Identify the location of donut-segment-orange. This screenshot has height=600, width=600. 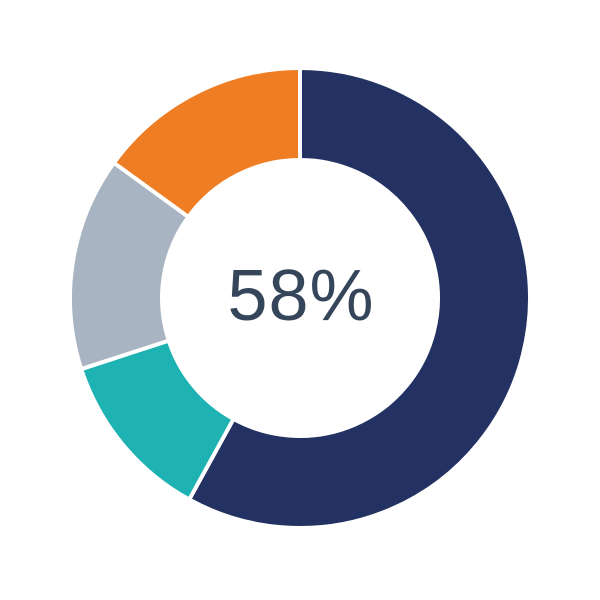
(206, 142).